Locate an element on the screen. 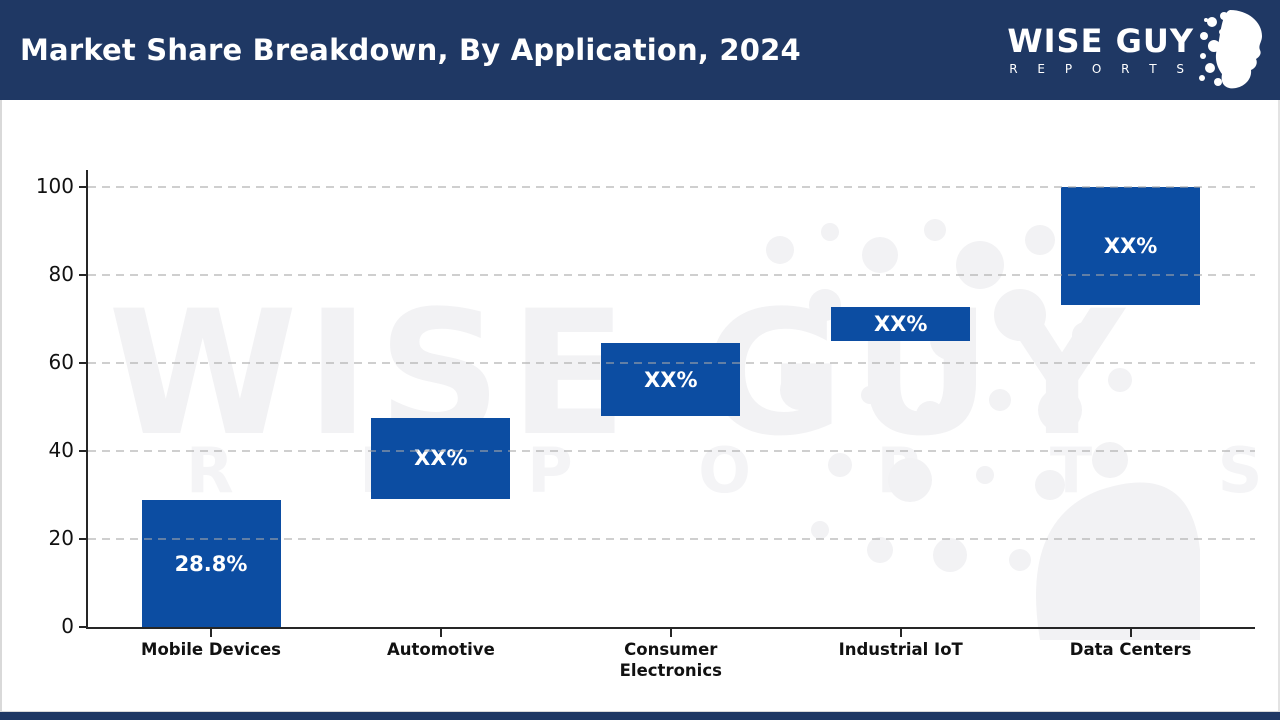 This screenshot has height=720, width=1280. y-axis-line is located at coordinates (87, 399).